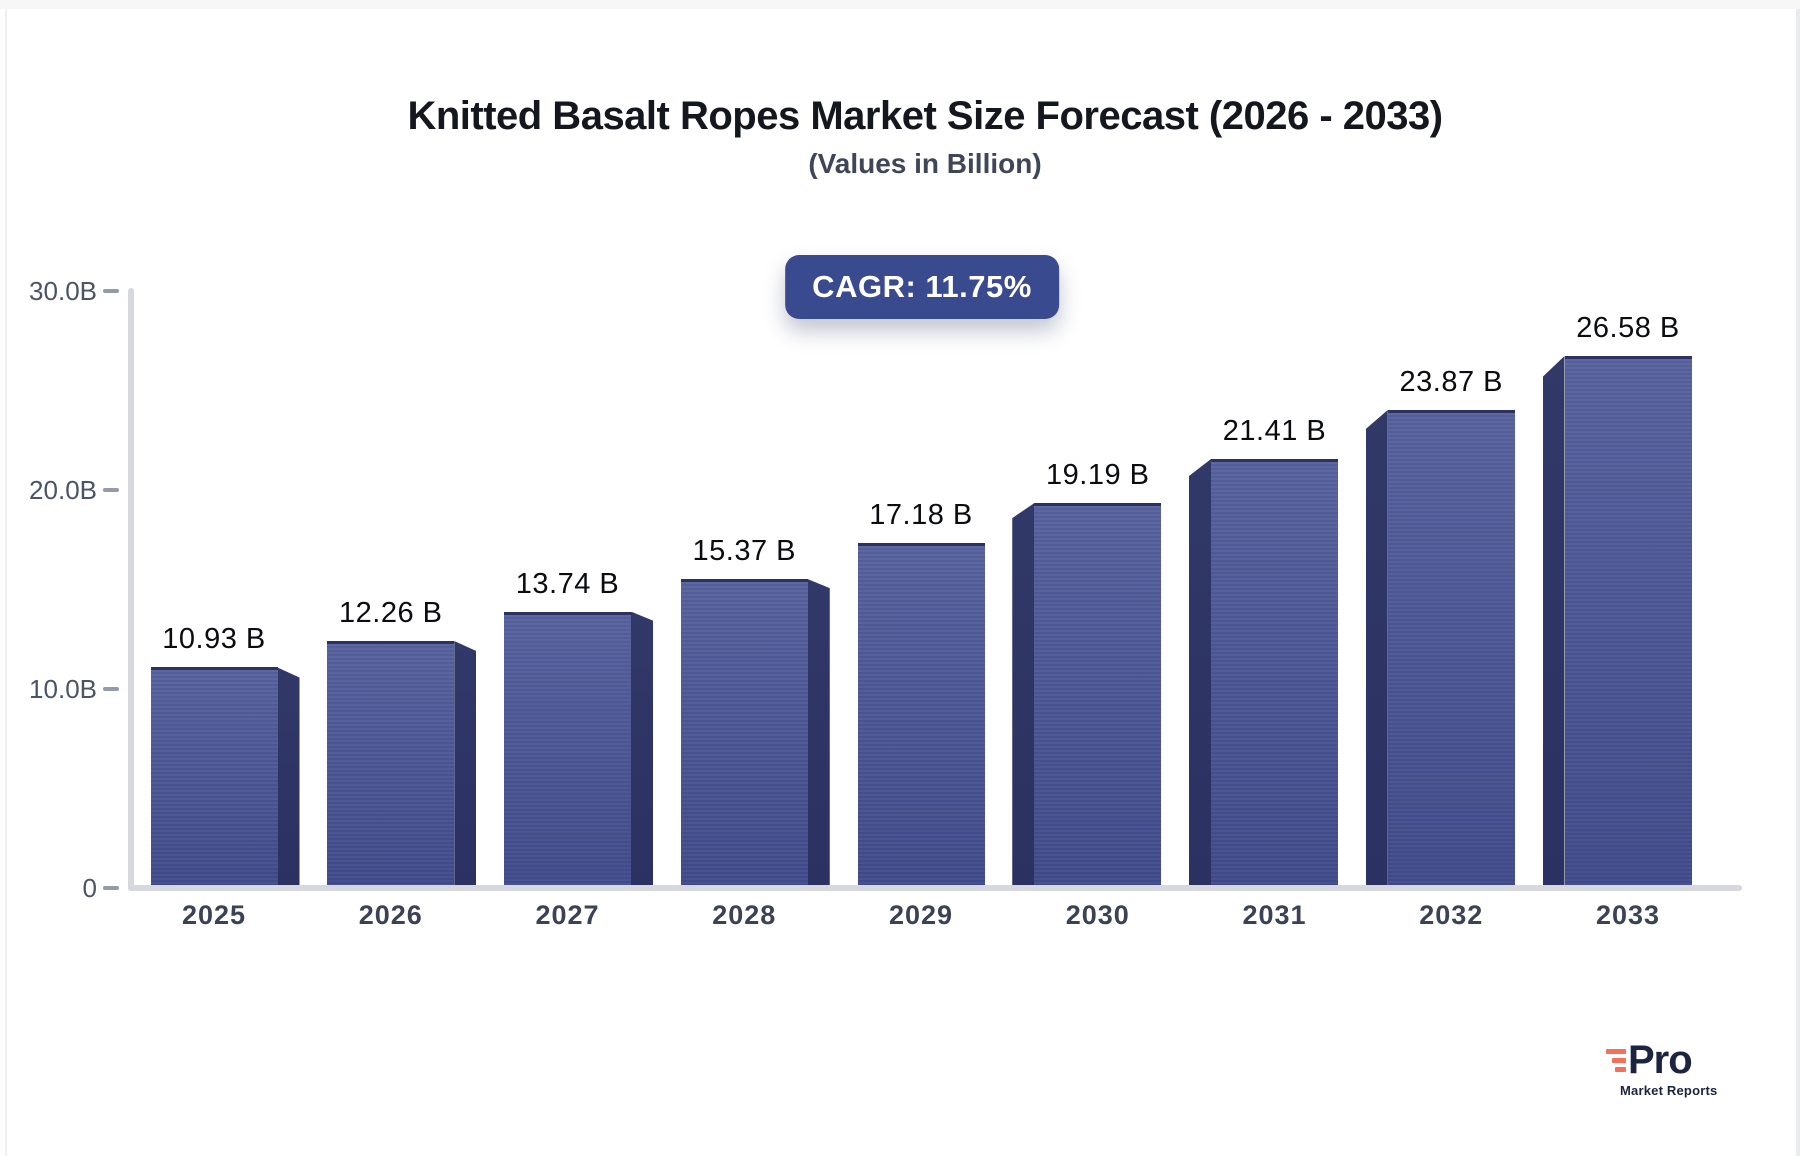 The image size is (1800, 1156). Describe the element at coordinates (1451, 647) in the screenshot. I see `bar-2032` at that location.